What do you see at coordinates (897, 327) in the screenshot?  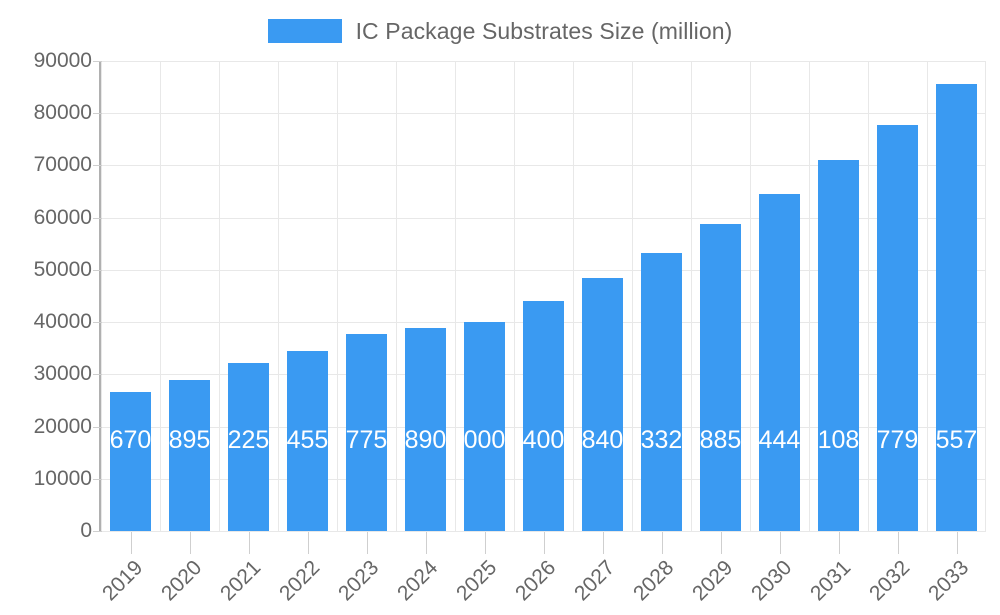 I see `bar: 77794` at bounding box center [897, 327].